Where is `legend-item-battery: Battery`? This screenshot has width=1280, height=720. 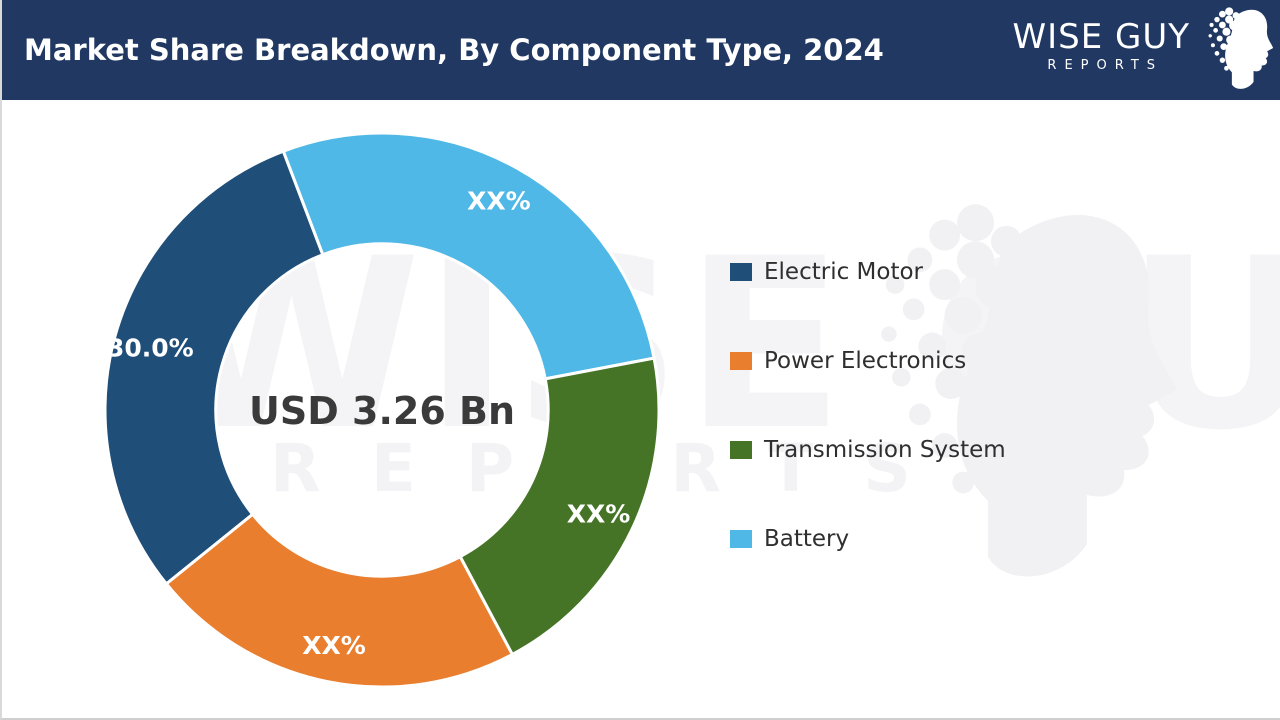
legend-item-battery: Battery is located at coordinates (868, 539).